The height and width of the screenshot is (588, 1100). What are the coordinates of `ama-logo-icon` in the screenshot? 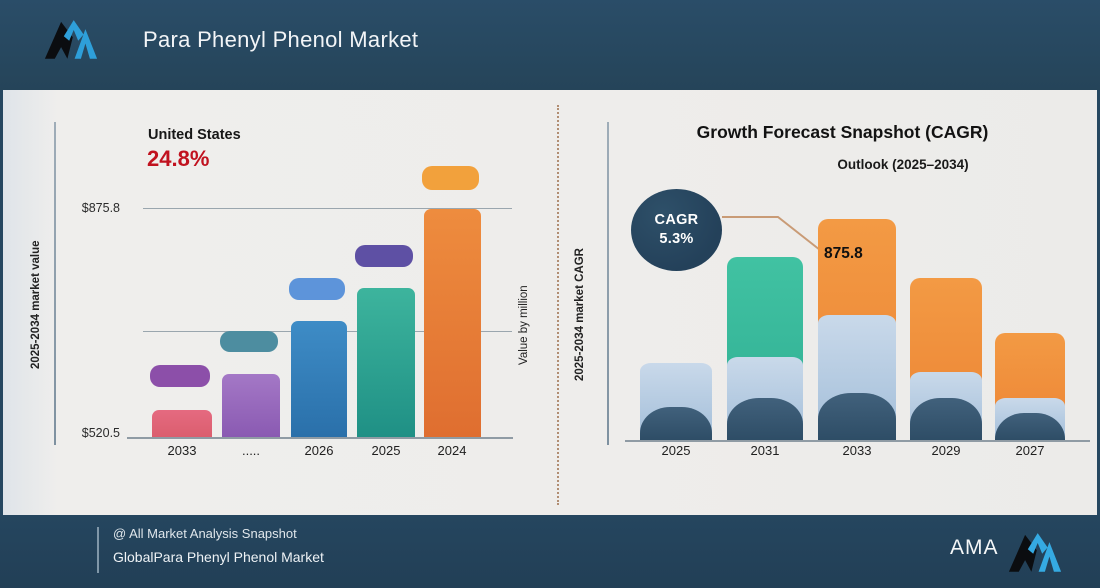 It's located at (71, 39).